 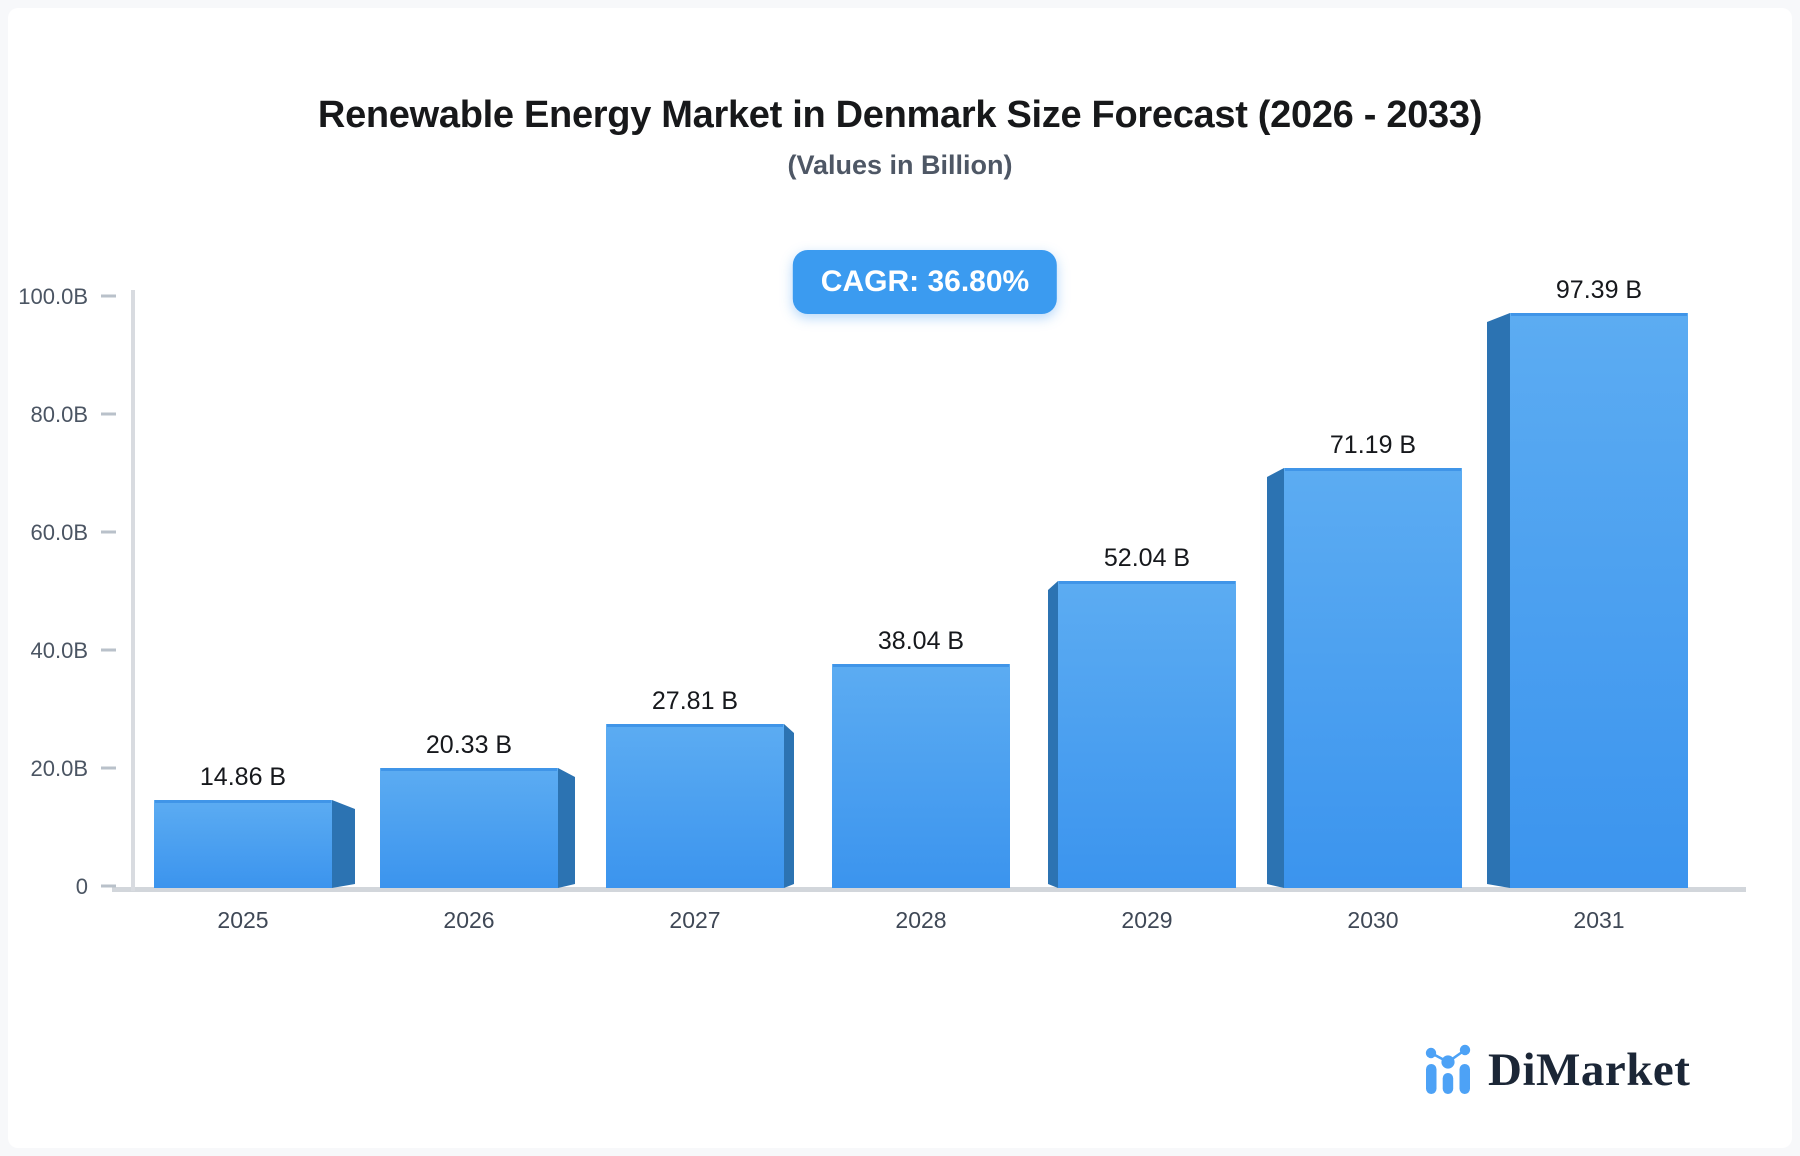 I want to click on y-axis-tick-label: 80.0B, so click(x=60, y=414).